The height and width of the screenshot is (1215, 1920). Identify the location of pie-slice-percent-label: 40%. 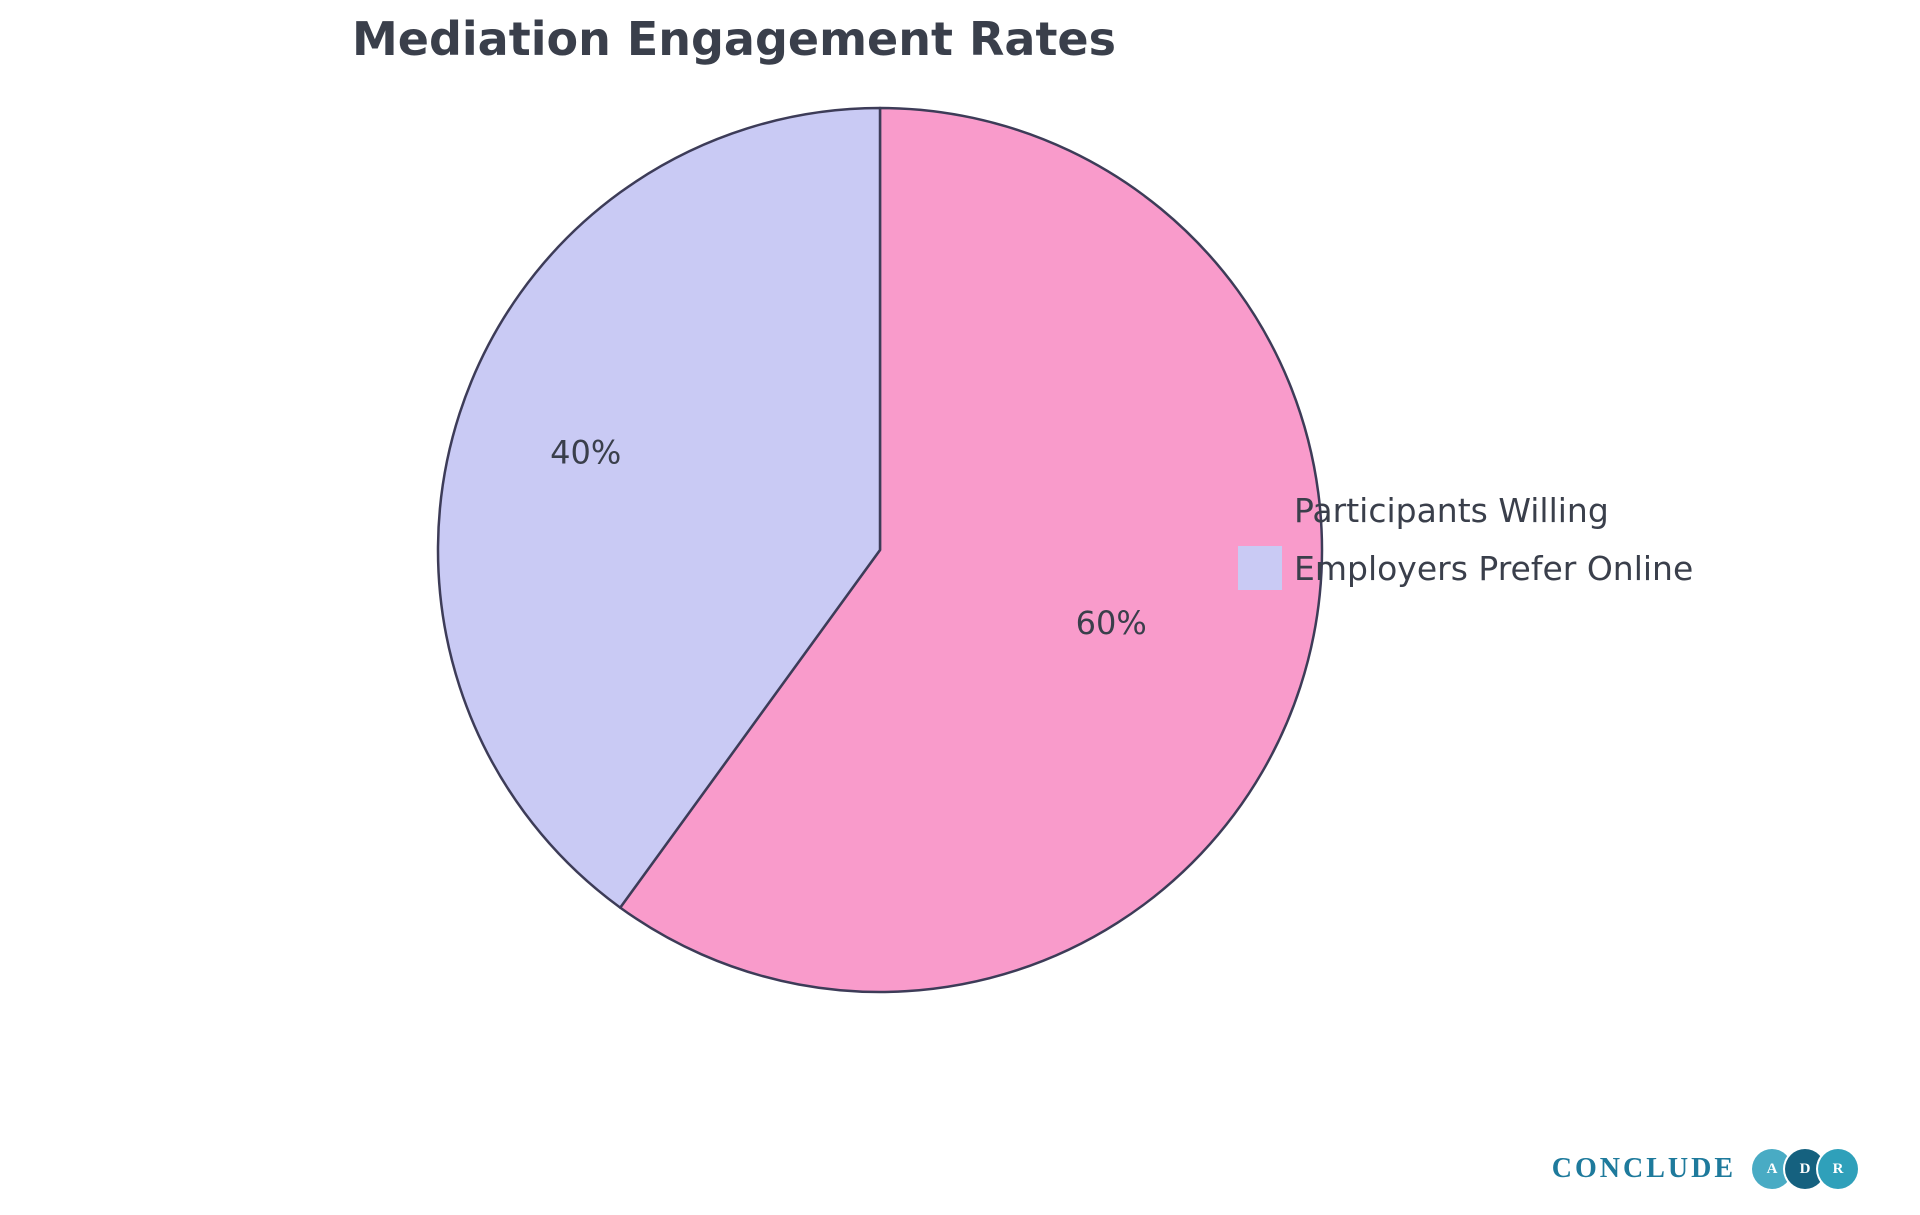
(585, 452).